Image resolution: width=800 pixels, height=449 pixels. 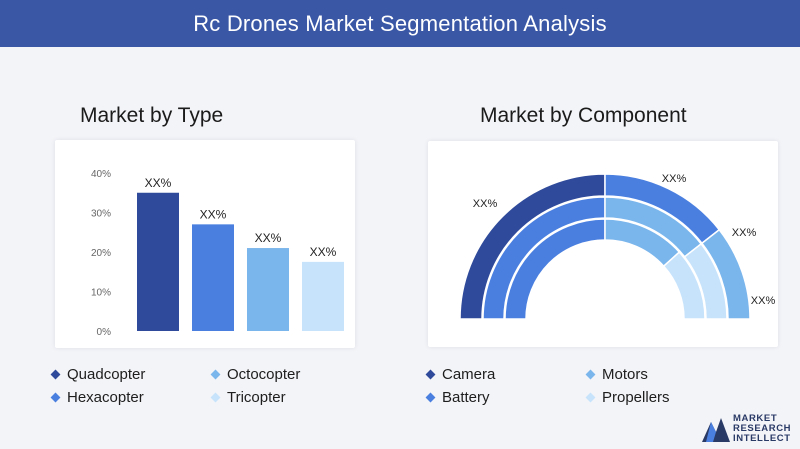 I want to click on page-header: Rc Drones Market Segmentation Analysis, so click(x=400, y=23).